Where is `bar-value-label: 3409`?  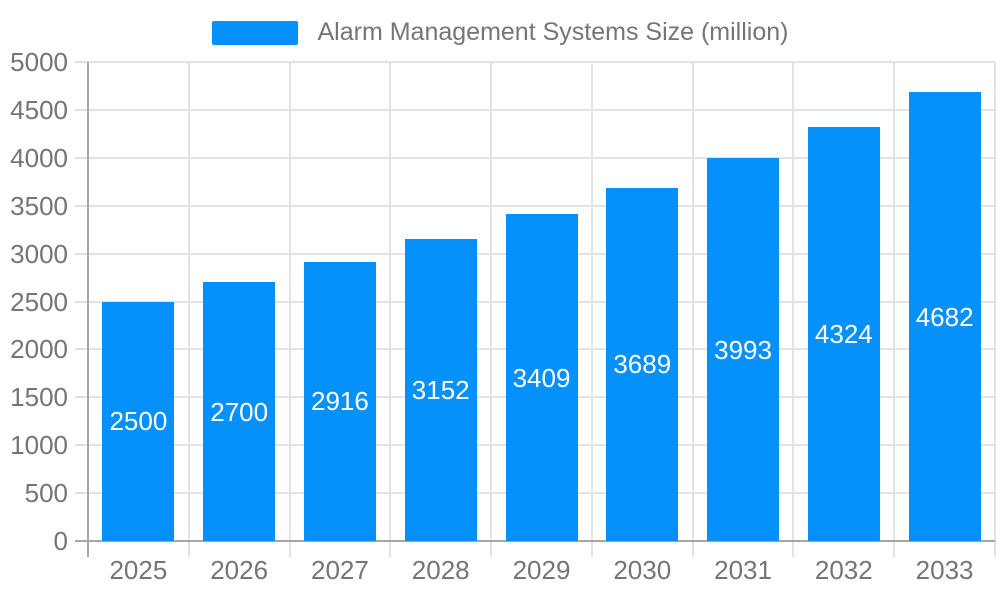 bar-value-label: 3409 is located at coordinates (541, 377).